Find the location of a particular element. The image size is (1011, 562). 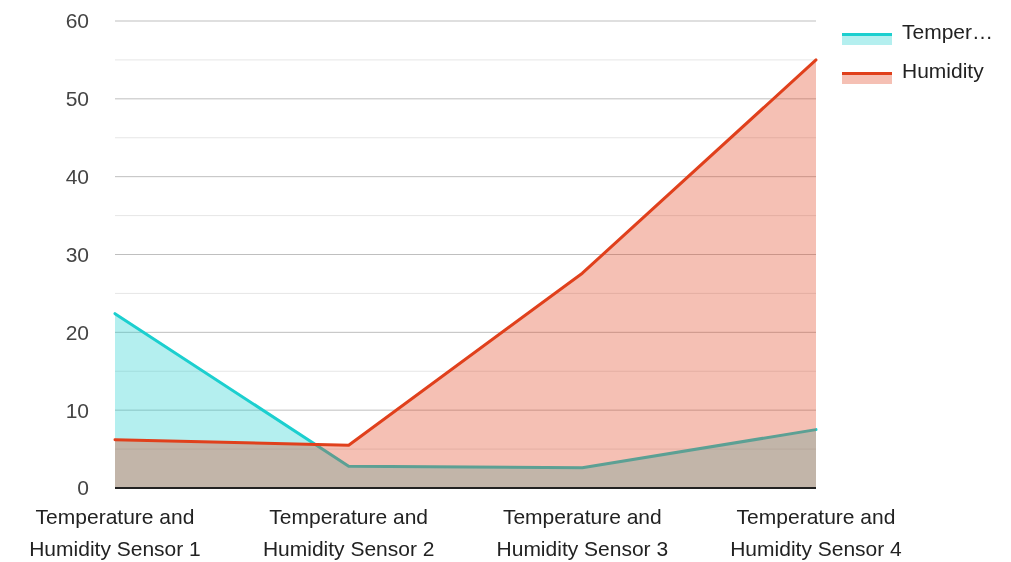

y-tick-label: 40 is located at coordinates (77, 177).